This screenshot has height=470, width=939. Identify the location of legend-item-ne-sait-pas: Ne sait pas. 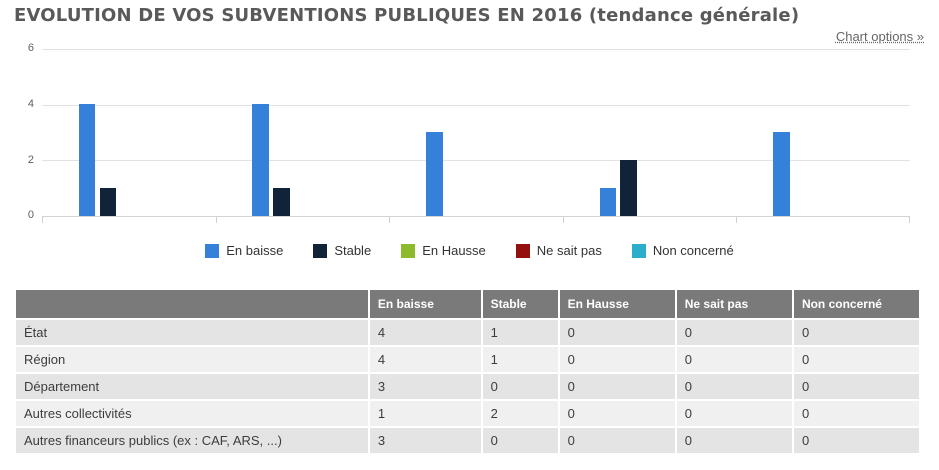
(558, 250).